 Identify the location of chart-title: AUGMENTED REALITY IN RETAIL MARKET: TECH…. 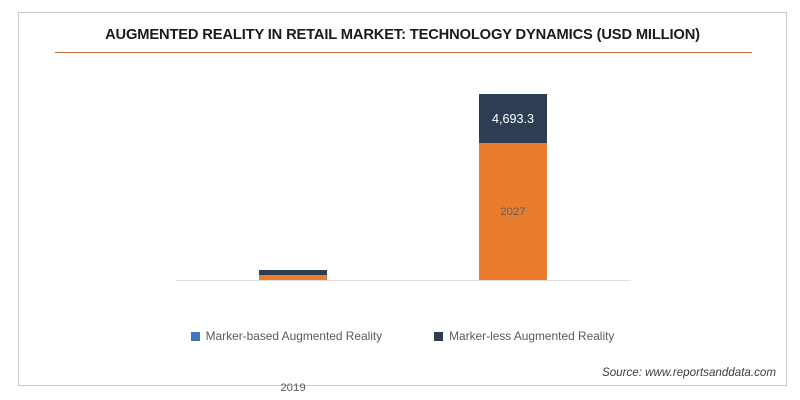
(402, 35).